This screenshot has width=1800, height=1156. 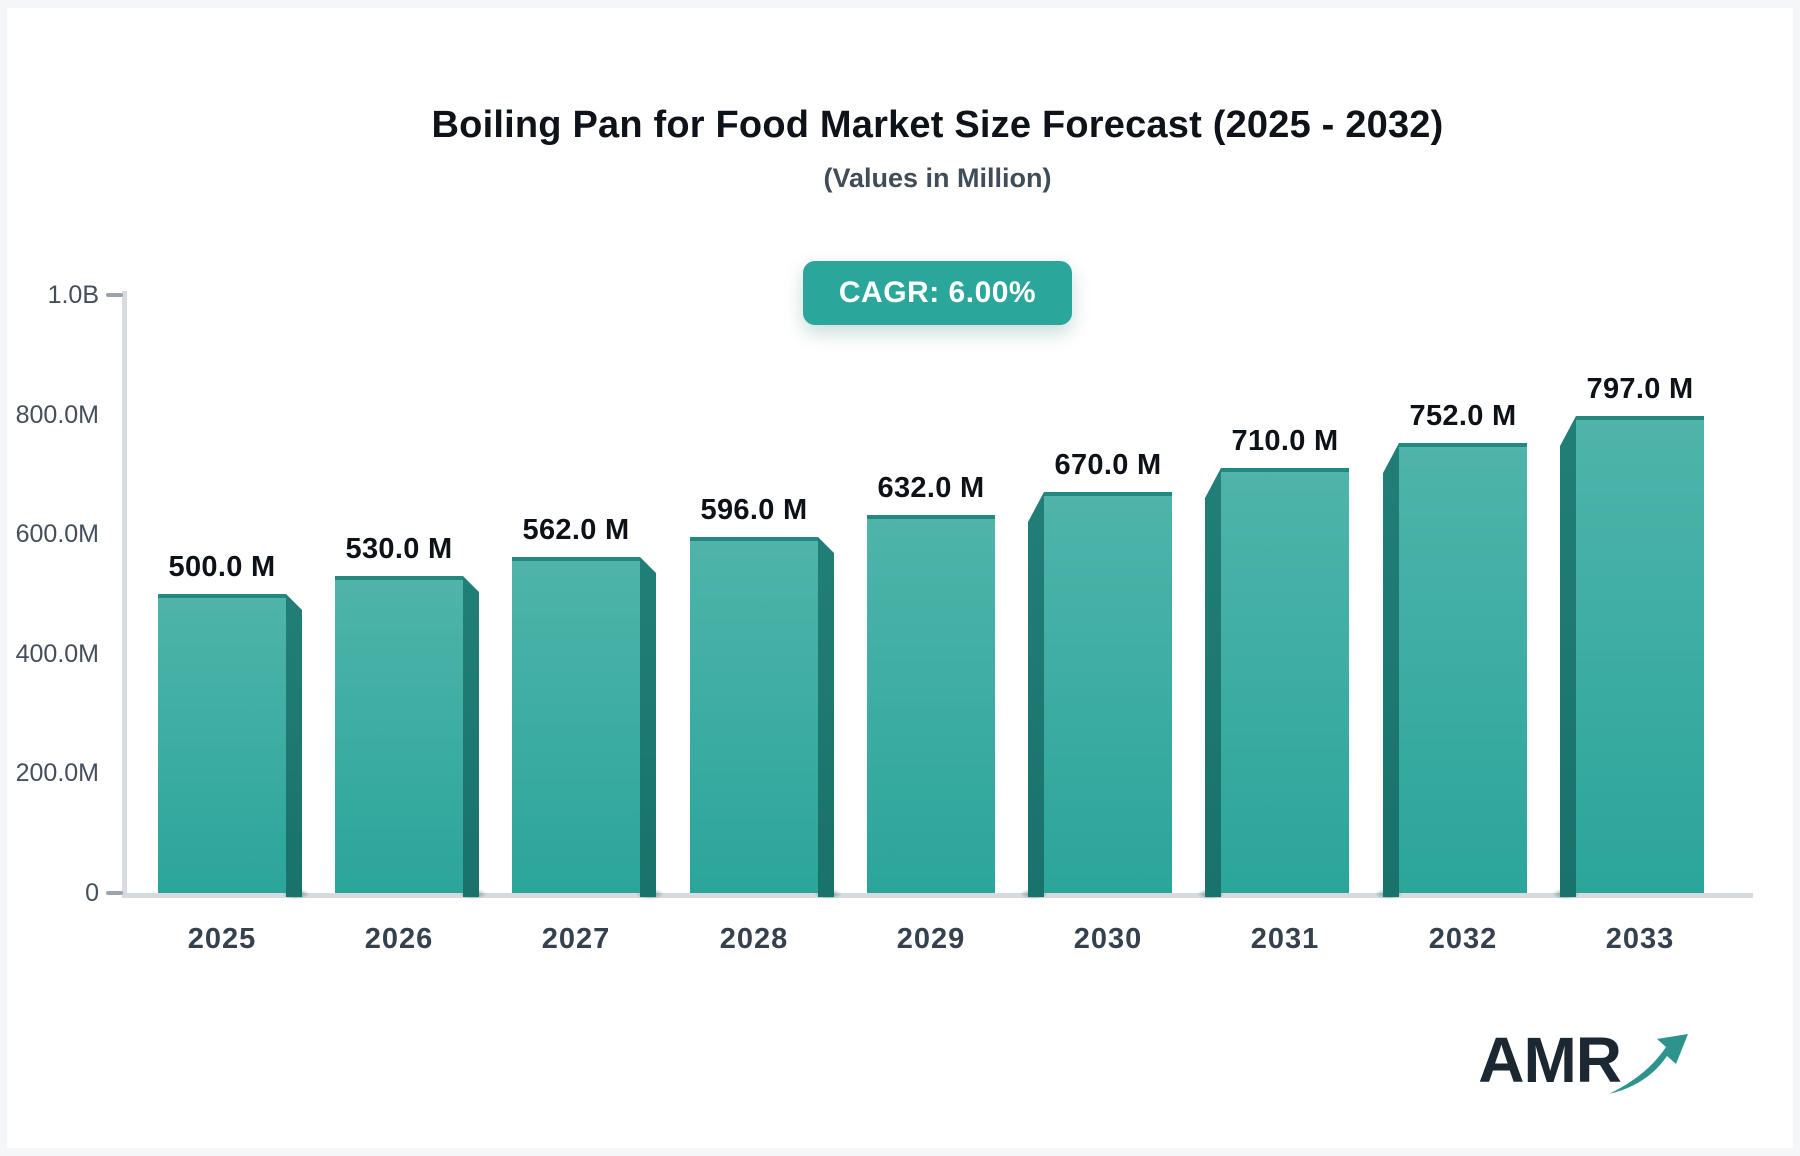 What do you see at coordinates (1108, 939) in the screenshot?
I see `x-tick-label: 2030` at bounding box center [1108, 939].